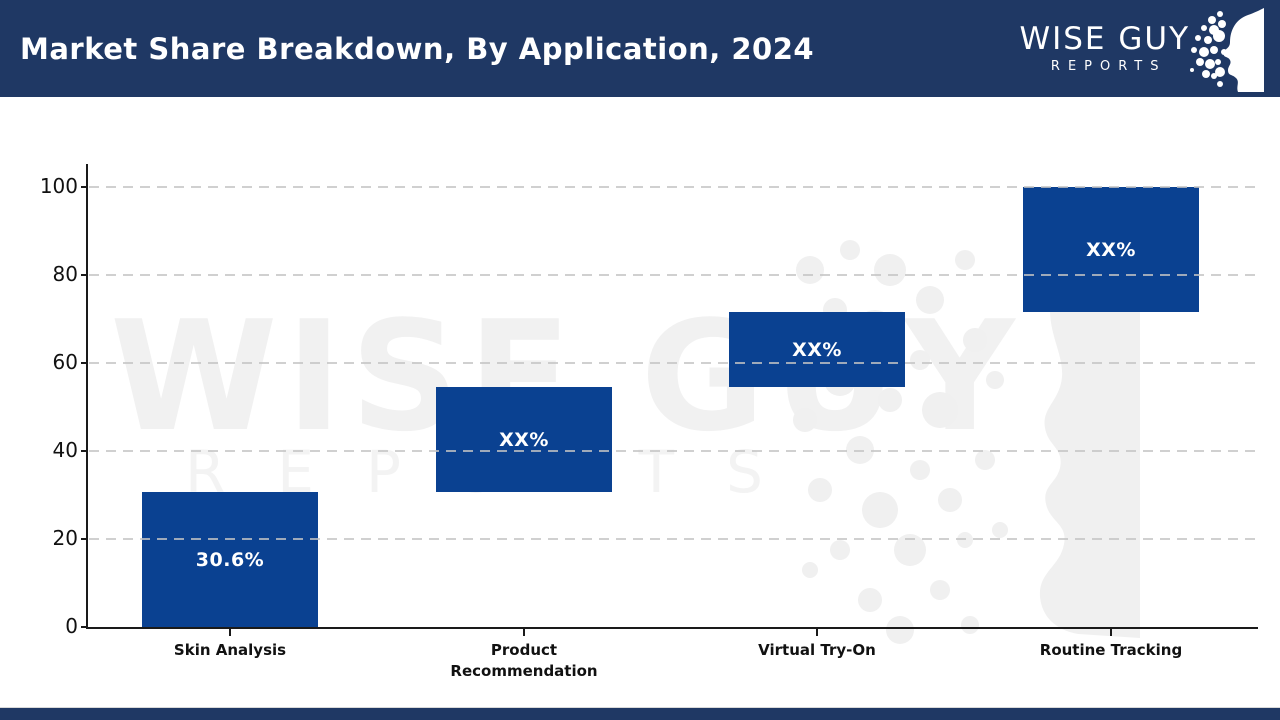 This screenshot has height=720, width=1280. What do you see at coordinates (1104, 38) in the screenshot?
I see `logo-name: WISE GUY` at bounding box center [1104, 38].